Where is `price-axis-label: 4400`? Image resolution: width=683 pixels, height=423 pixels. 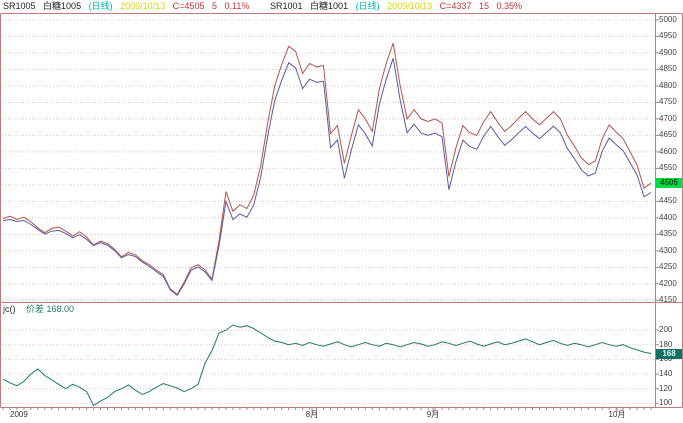 price-axis-label: 4400 is located at coordinates (668, 217).